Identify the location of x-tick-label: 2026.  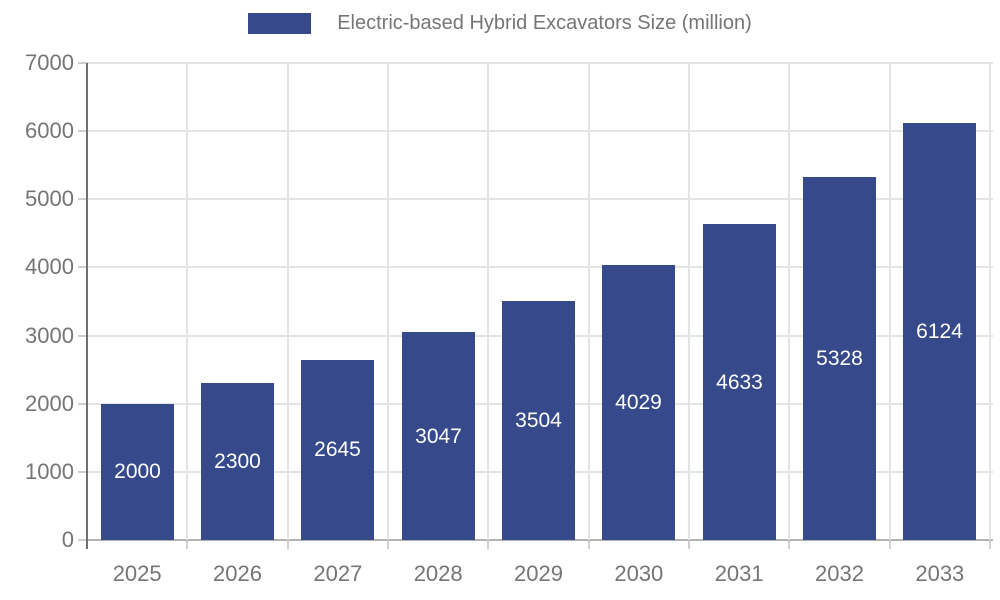
(237, 573).